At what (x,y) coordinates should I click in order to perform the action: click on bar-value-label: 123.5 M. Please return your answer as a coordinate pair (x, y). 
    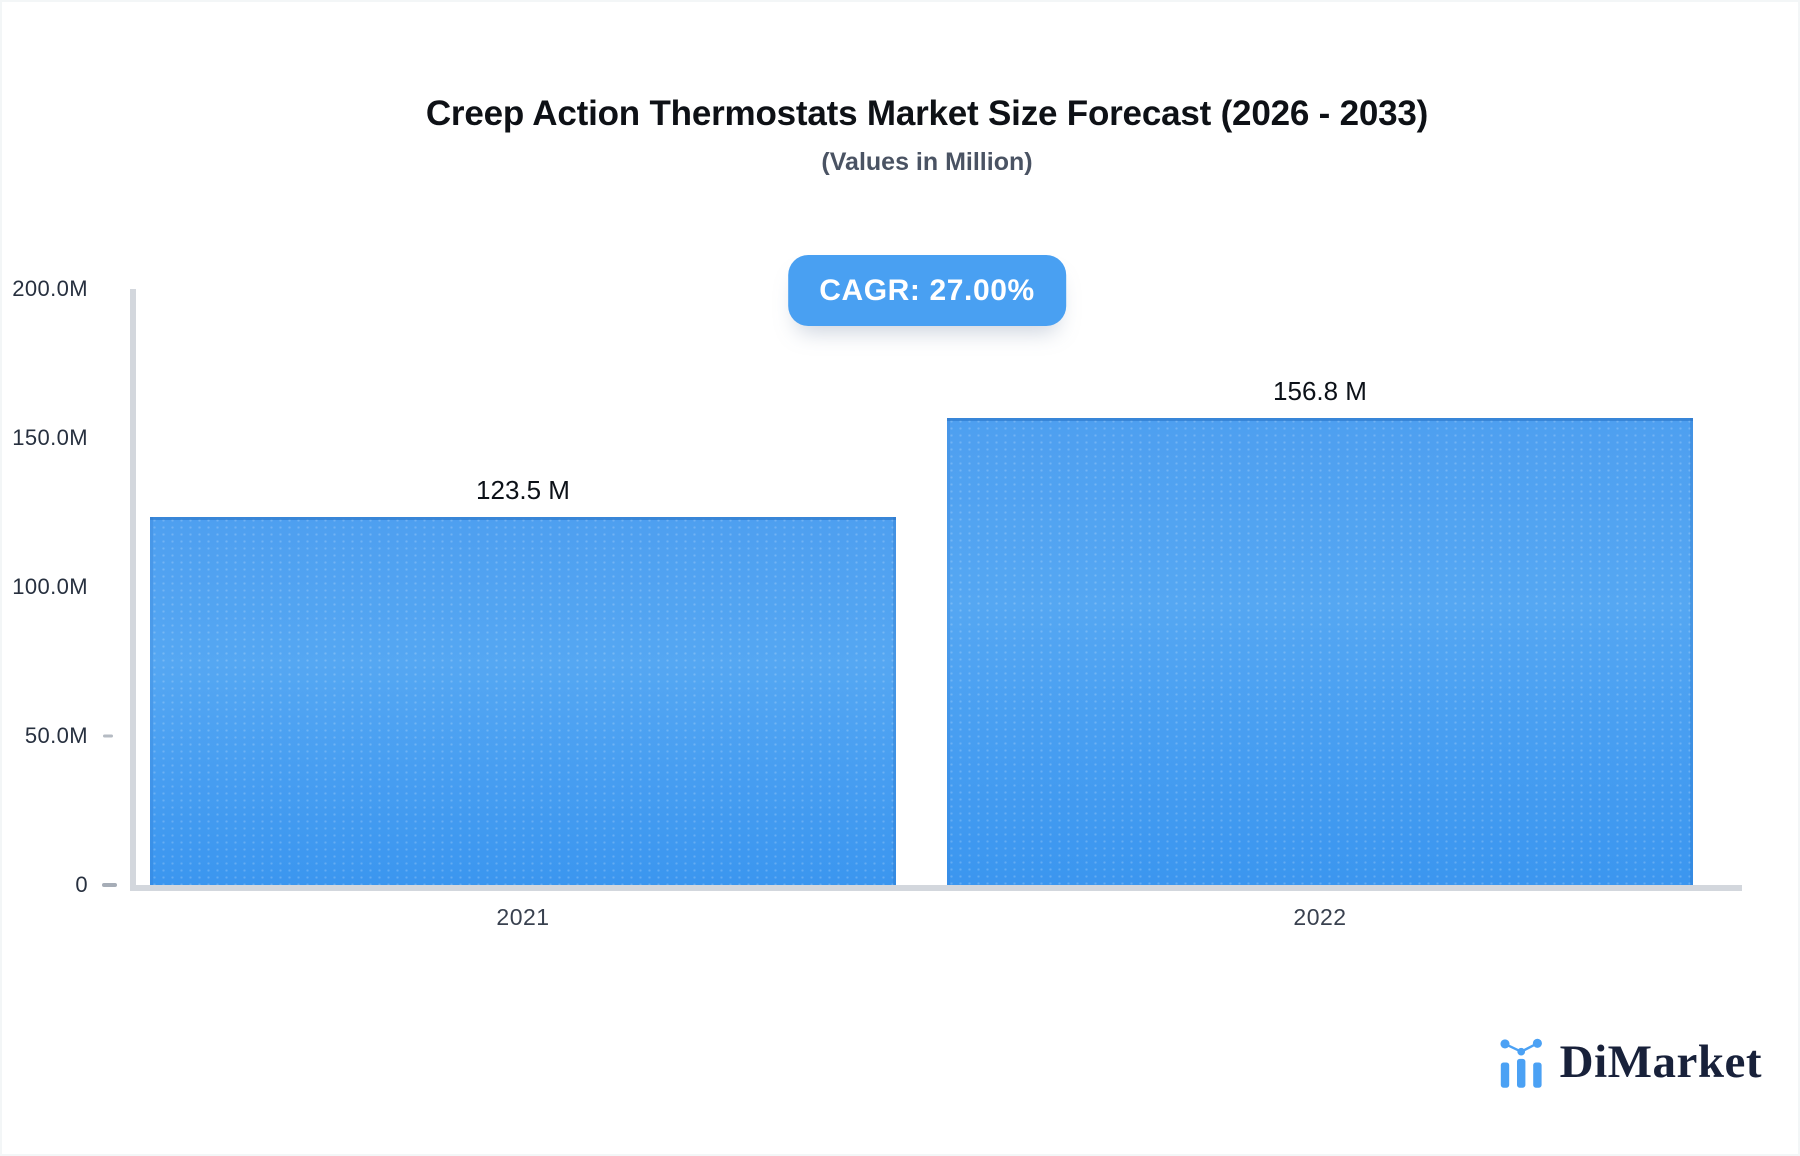
    Looking at the image, I should click on (523, 489).